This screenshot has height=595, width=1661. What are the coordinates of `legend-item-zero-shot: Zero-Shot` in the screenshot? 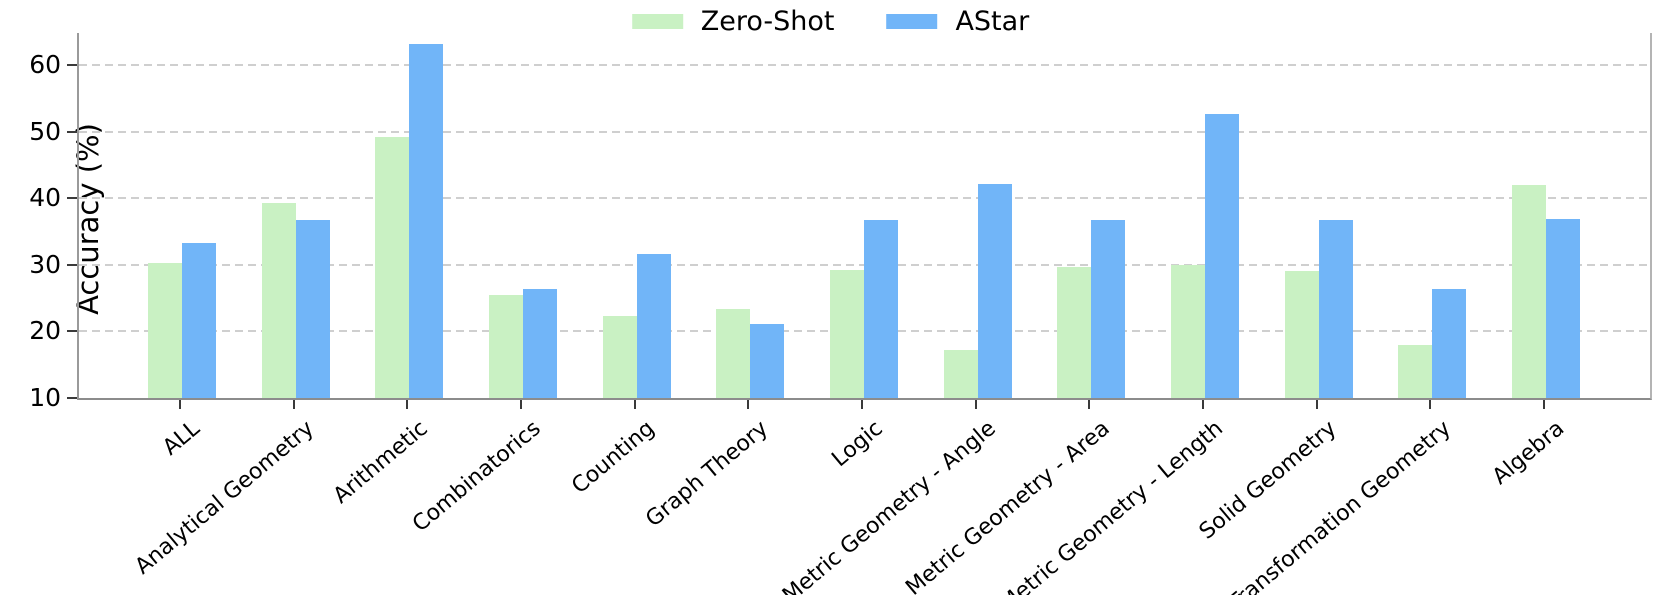 It's located at (733, 21).